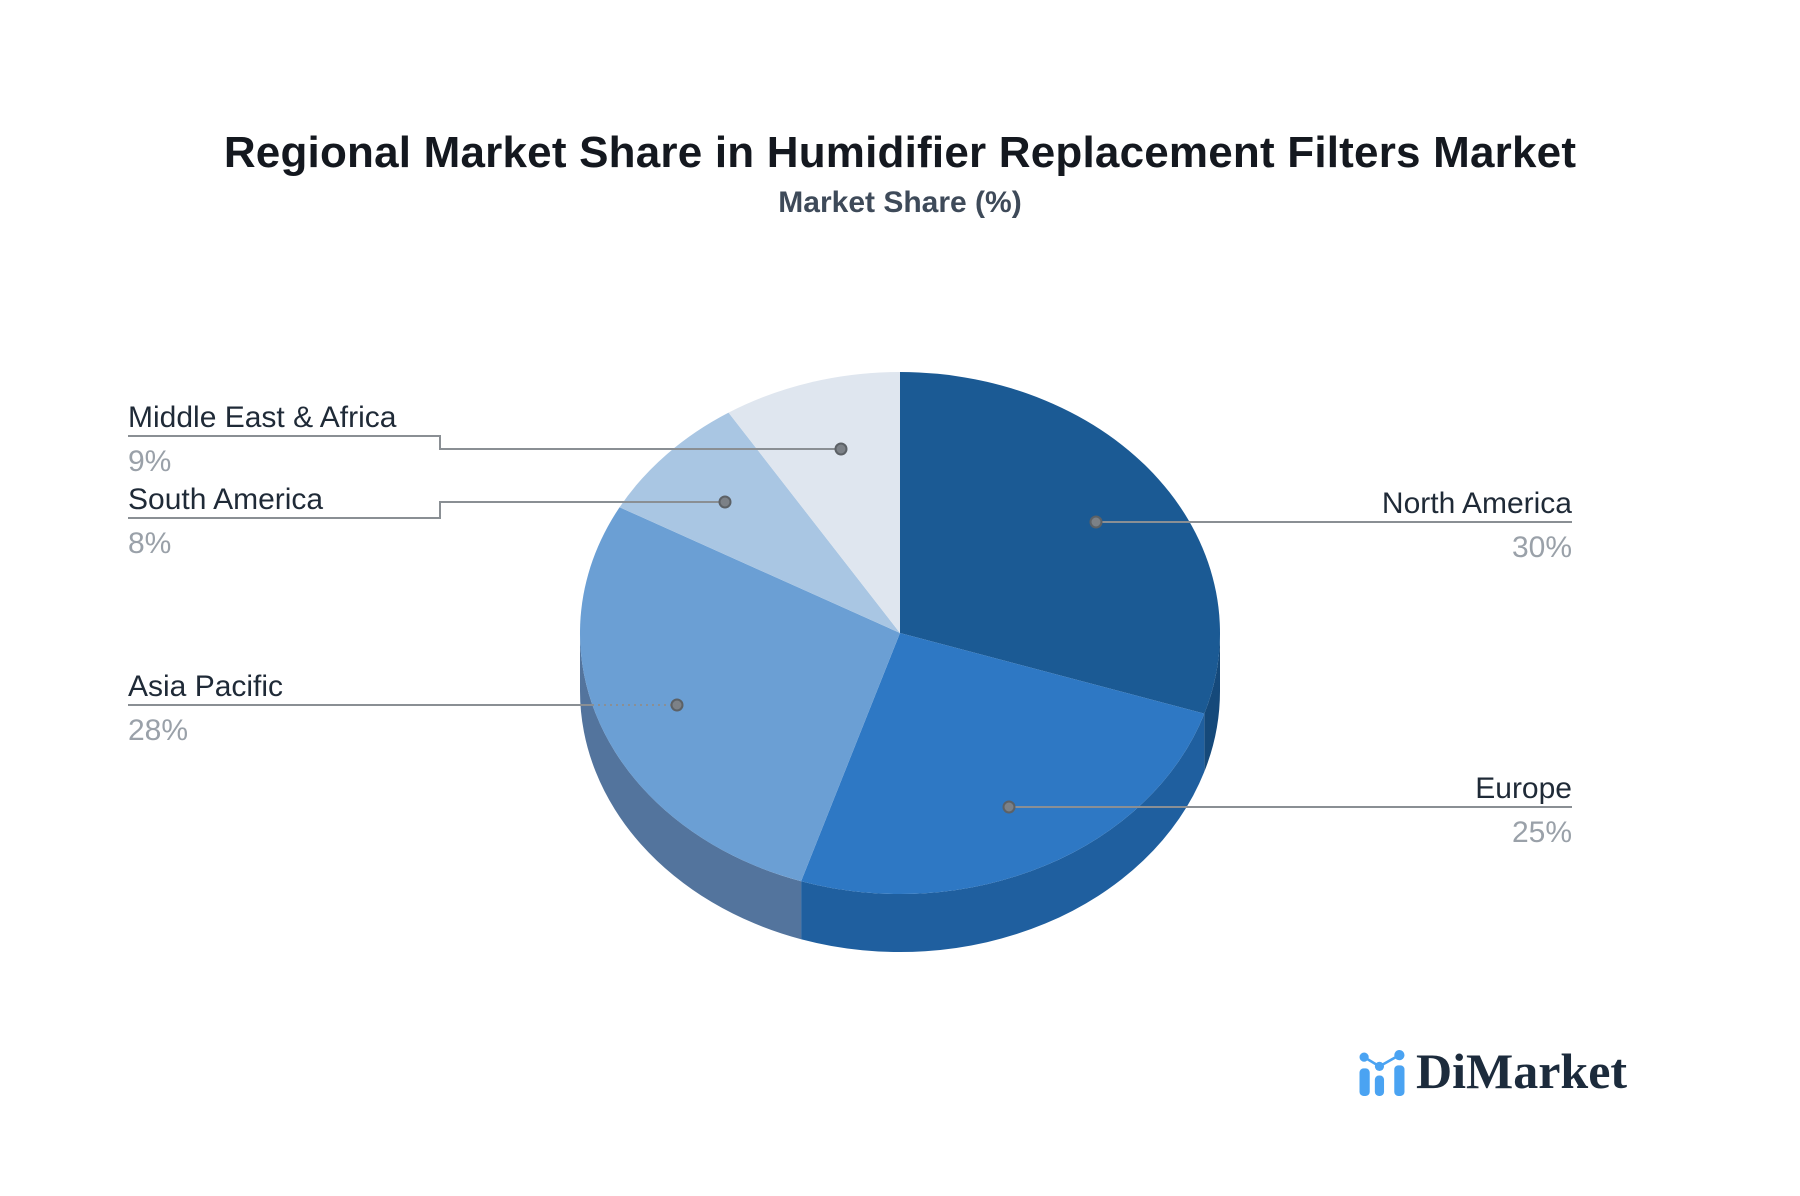 This screenshot has width=1800, height=1196. What do you see at coordinates (426, 510) in the screenshot?
I see `leader-line-south-america` at bounding box center [426, 510].